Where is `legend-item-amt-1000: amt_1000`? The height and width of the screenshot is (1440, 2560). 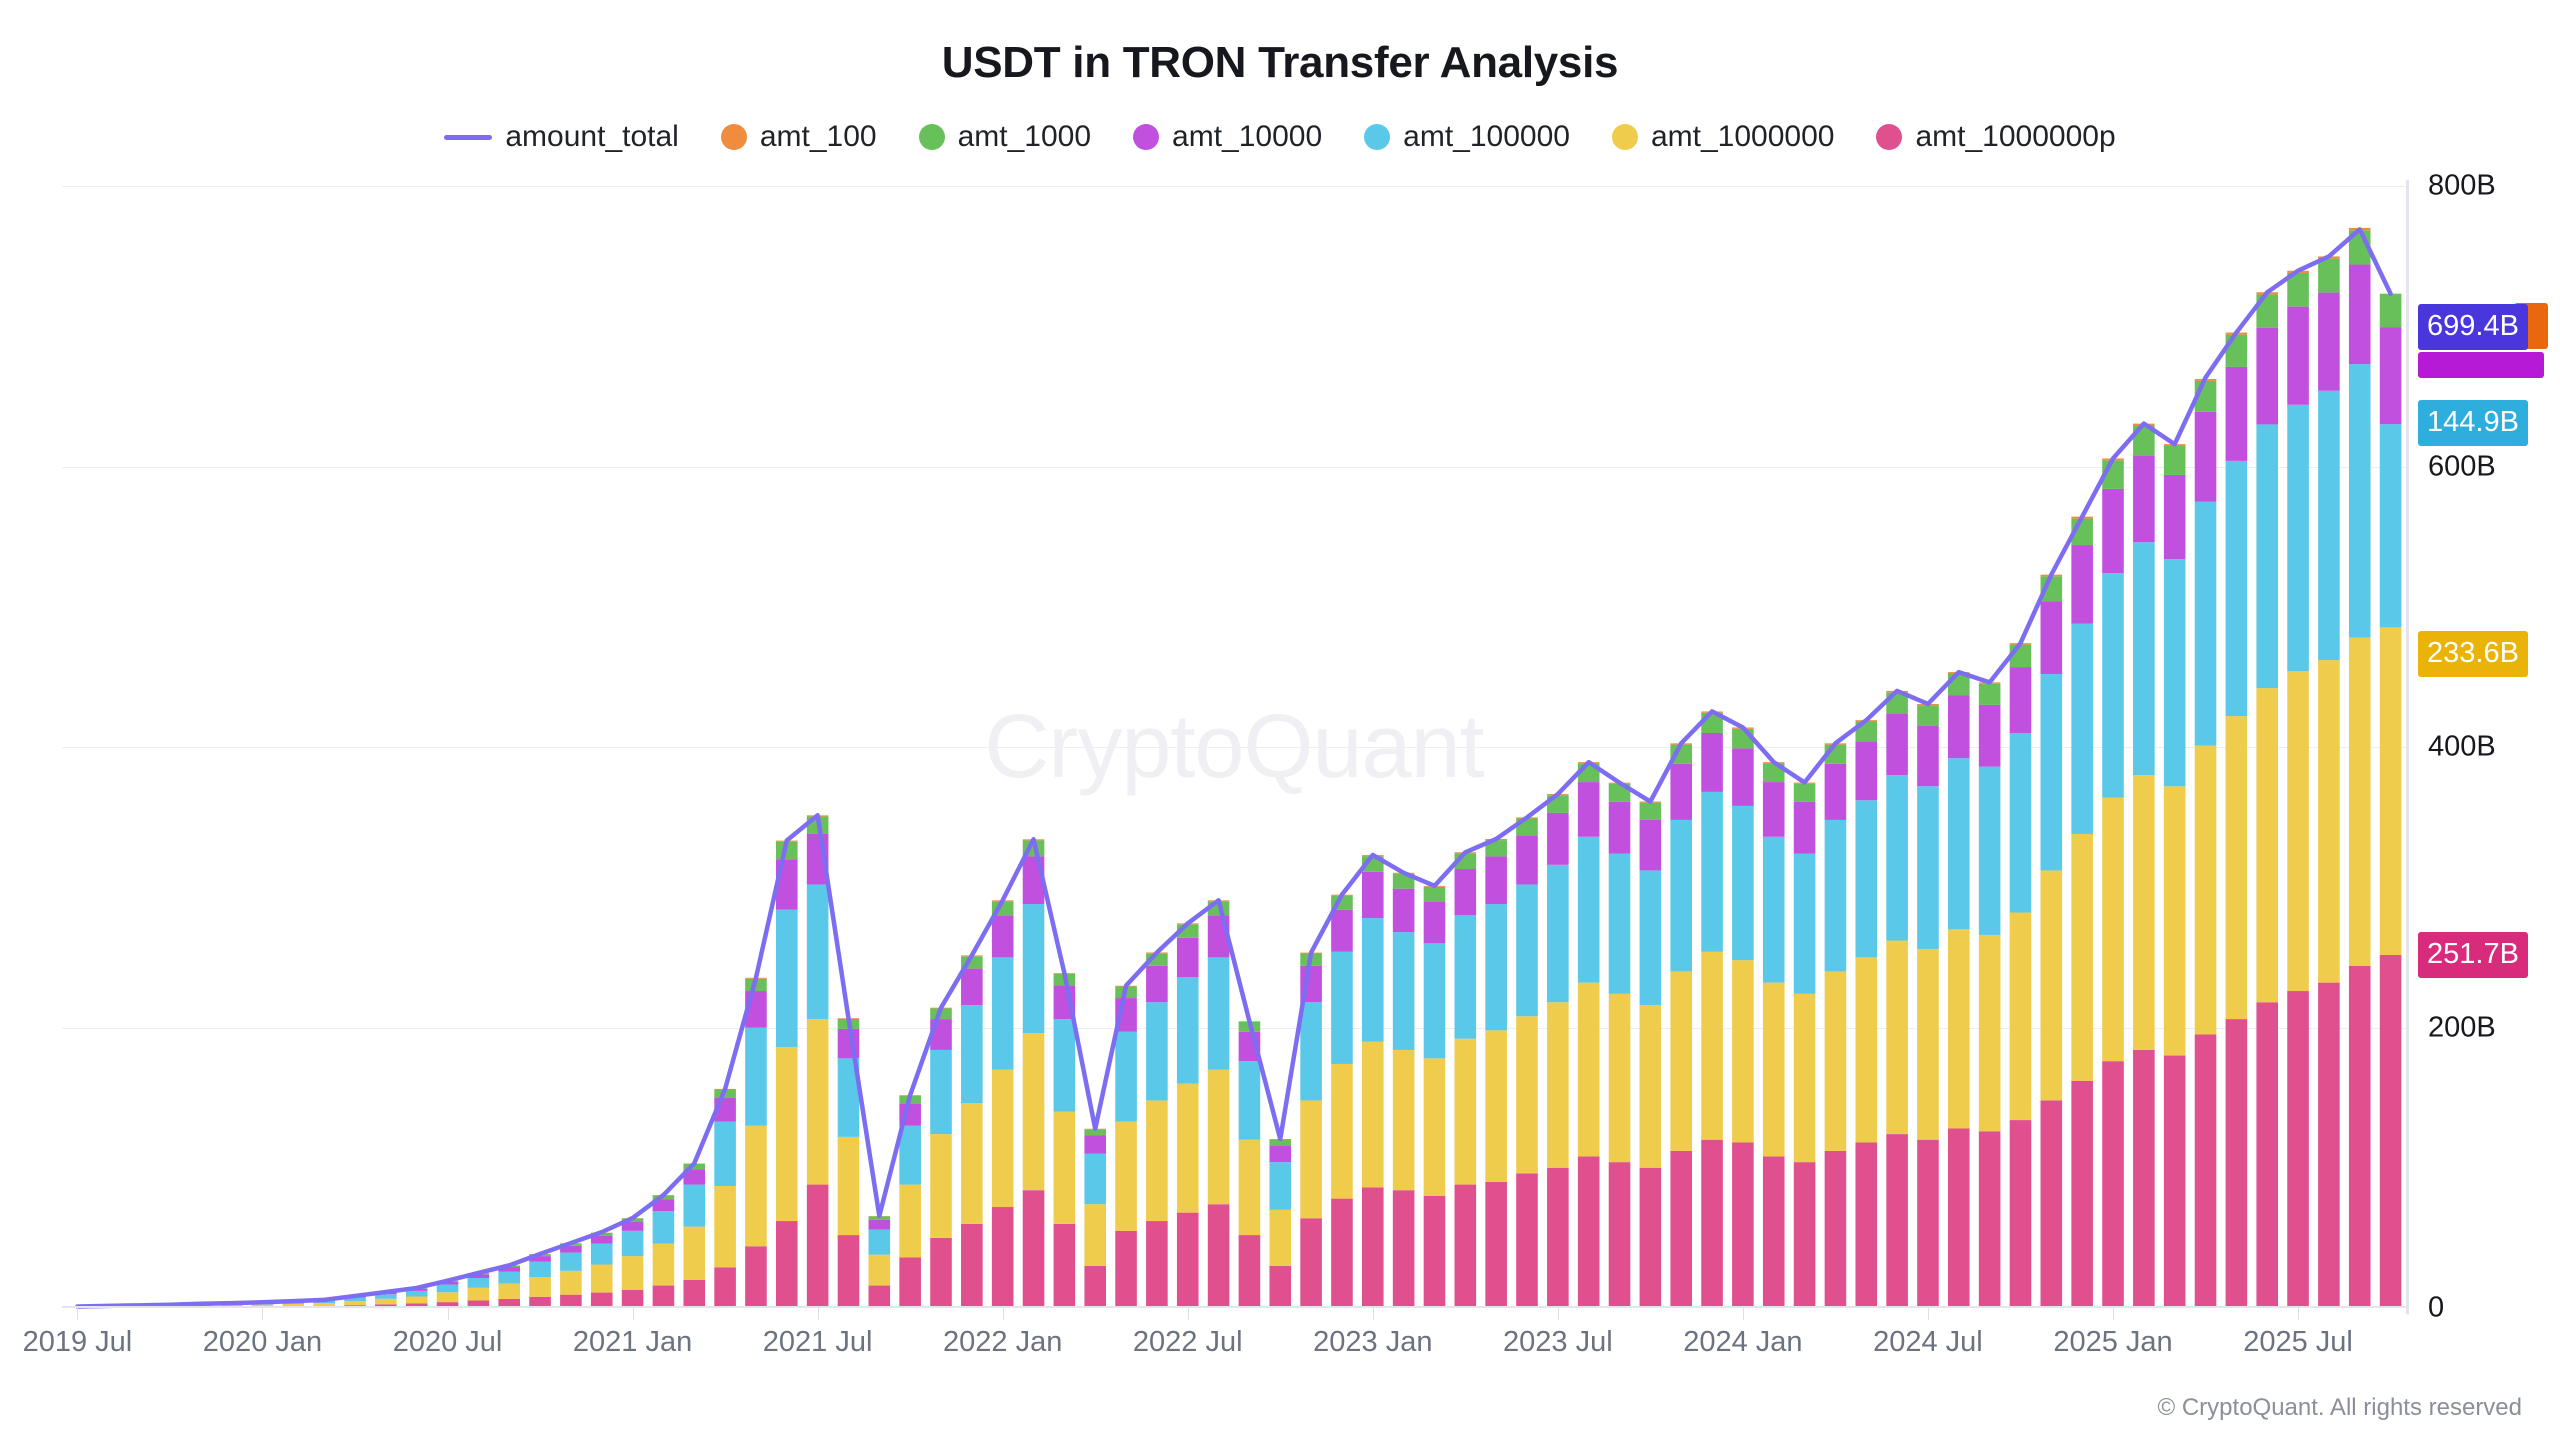
legend-item-amt-1000: amt_1000 is located at coordinates (1004, 137).